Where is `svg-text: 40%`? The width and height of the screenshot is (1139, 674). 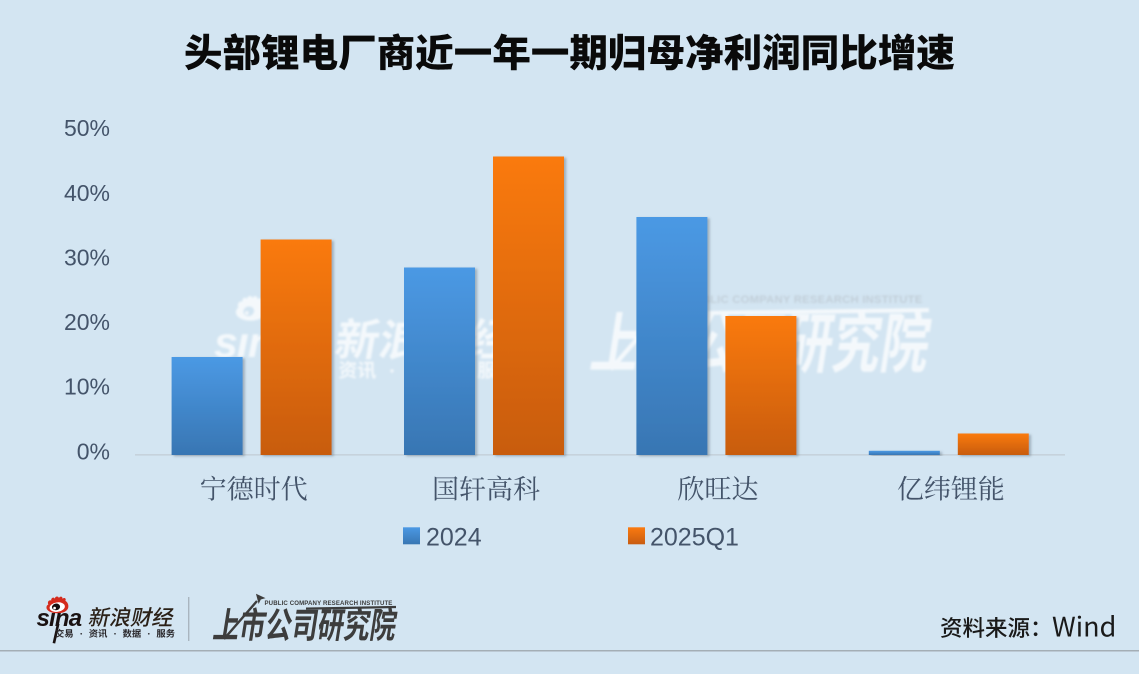 svg-text: 40% is located at coordinates (87, 193).